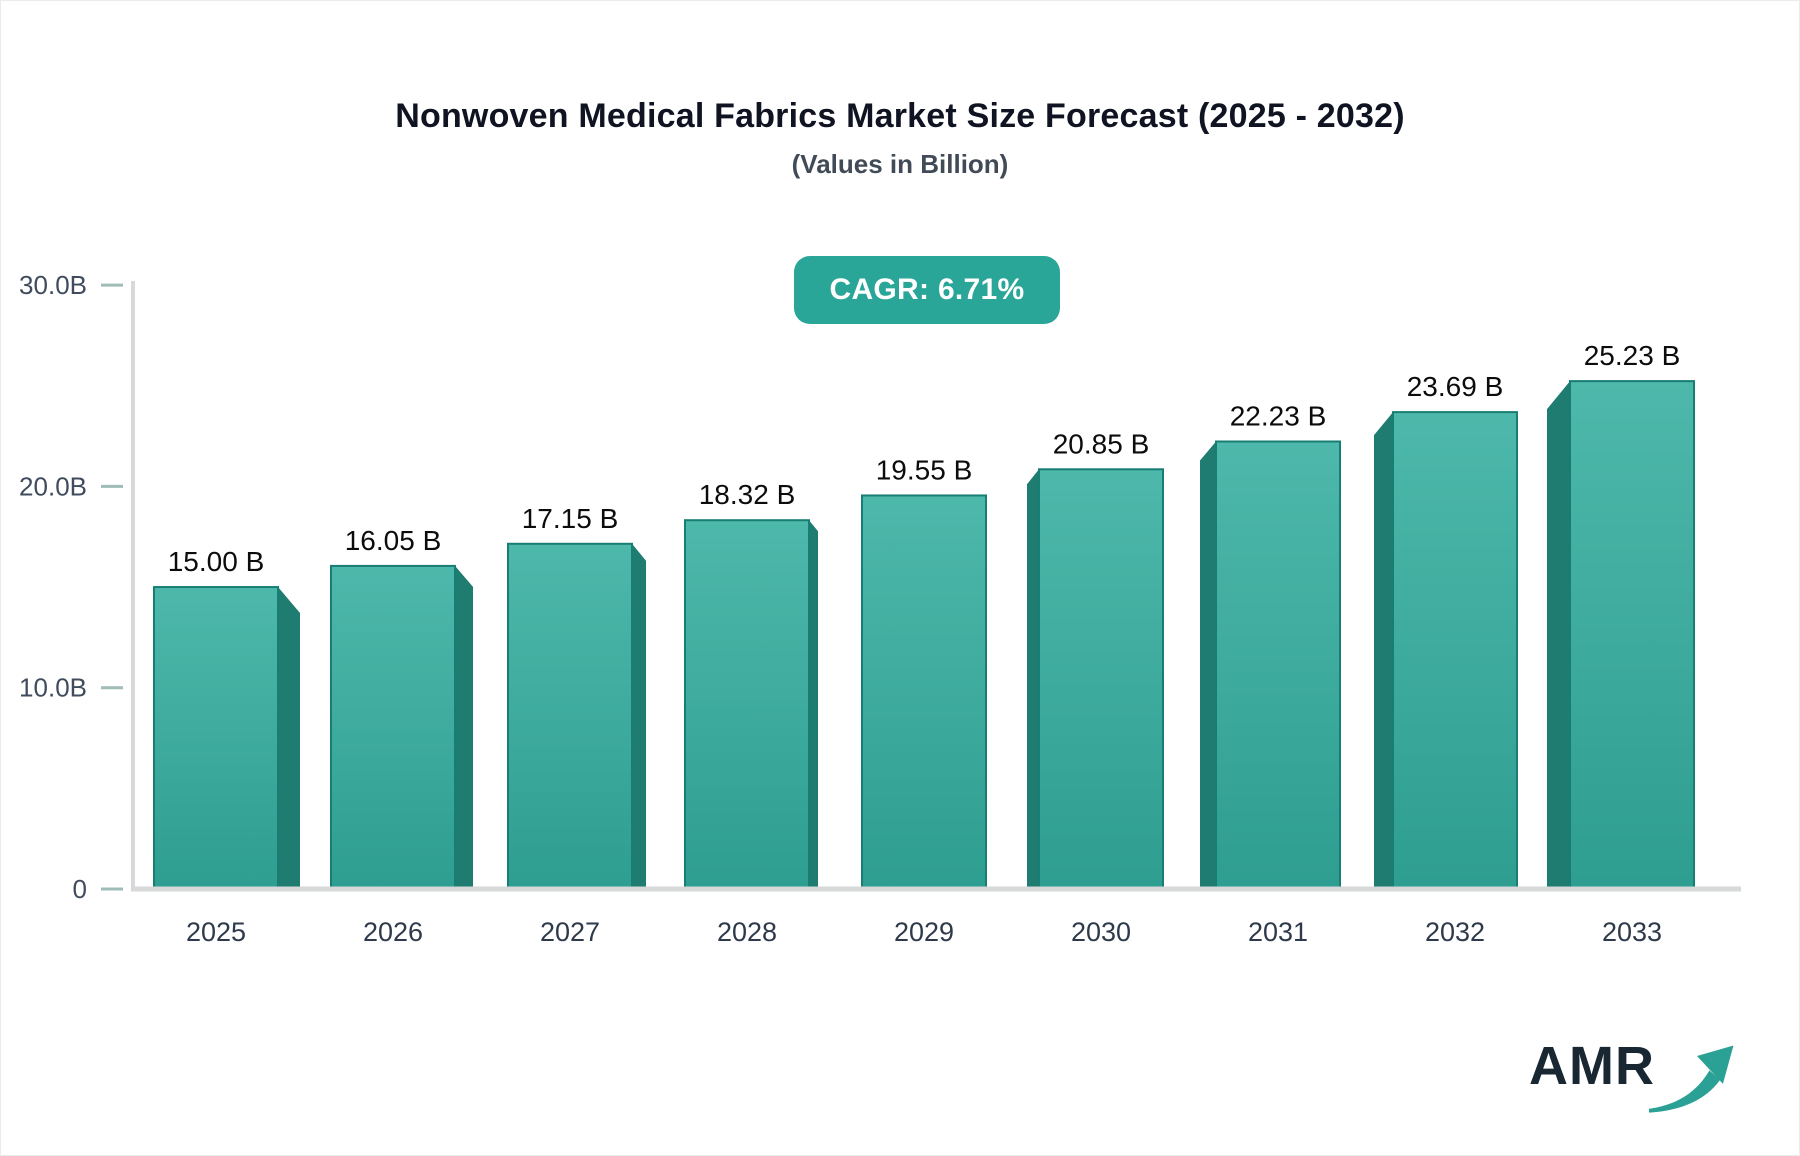 Image resolution: width=1800 pixels, height=1156 pixels. What do you see at coordinates (393, 727) in the screenshot?
I see `bar-2026` at bounding box center [393, 727].